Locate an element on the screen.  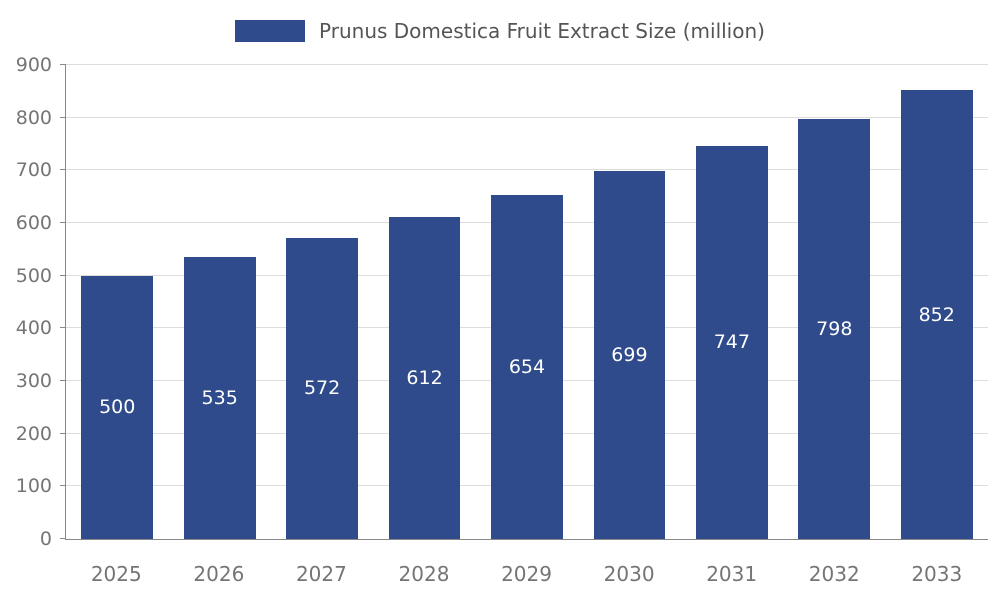
bar-cell: 699 is located at coordinates (629, 302).